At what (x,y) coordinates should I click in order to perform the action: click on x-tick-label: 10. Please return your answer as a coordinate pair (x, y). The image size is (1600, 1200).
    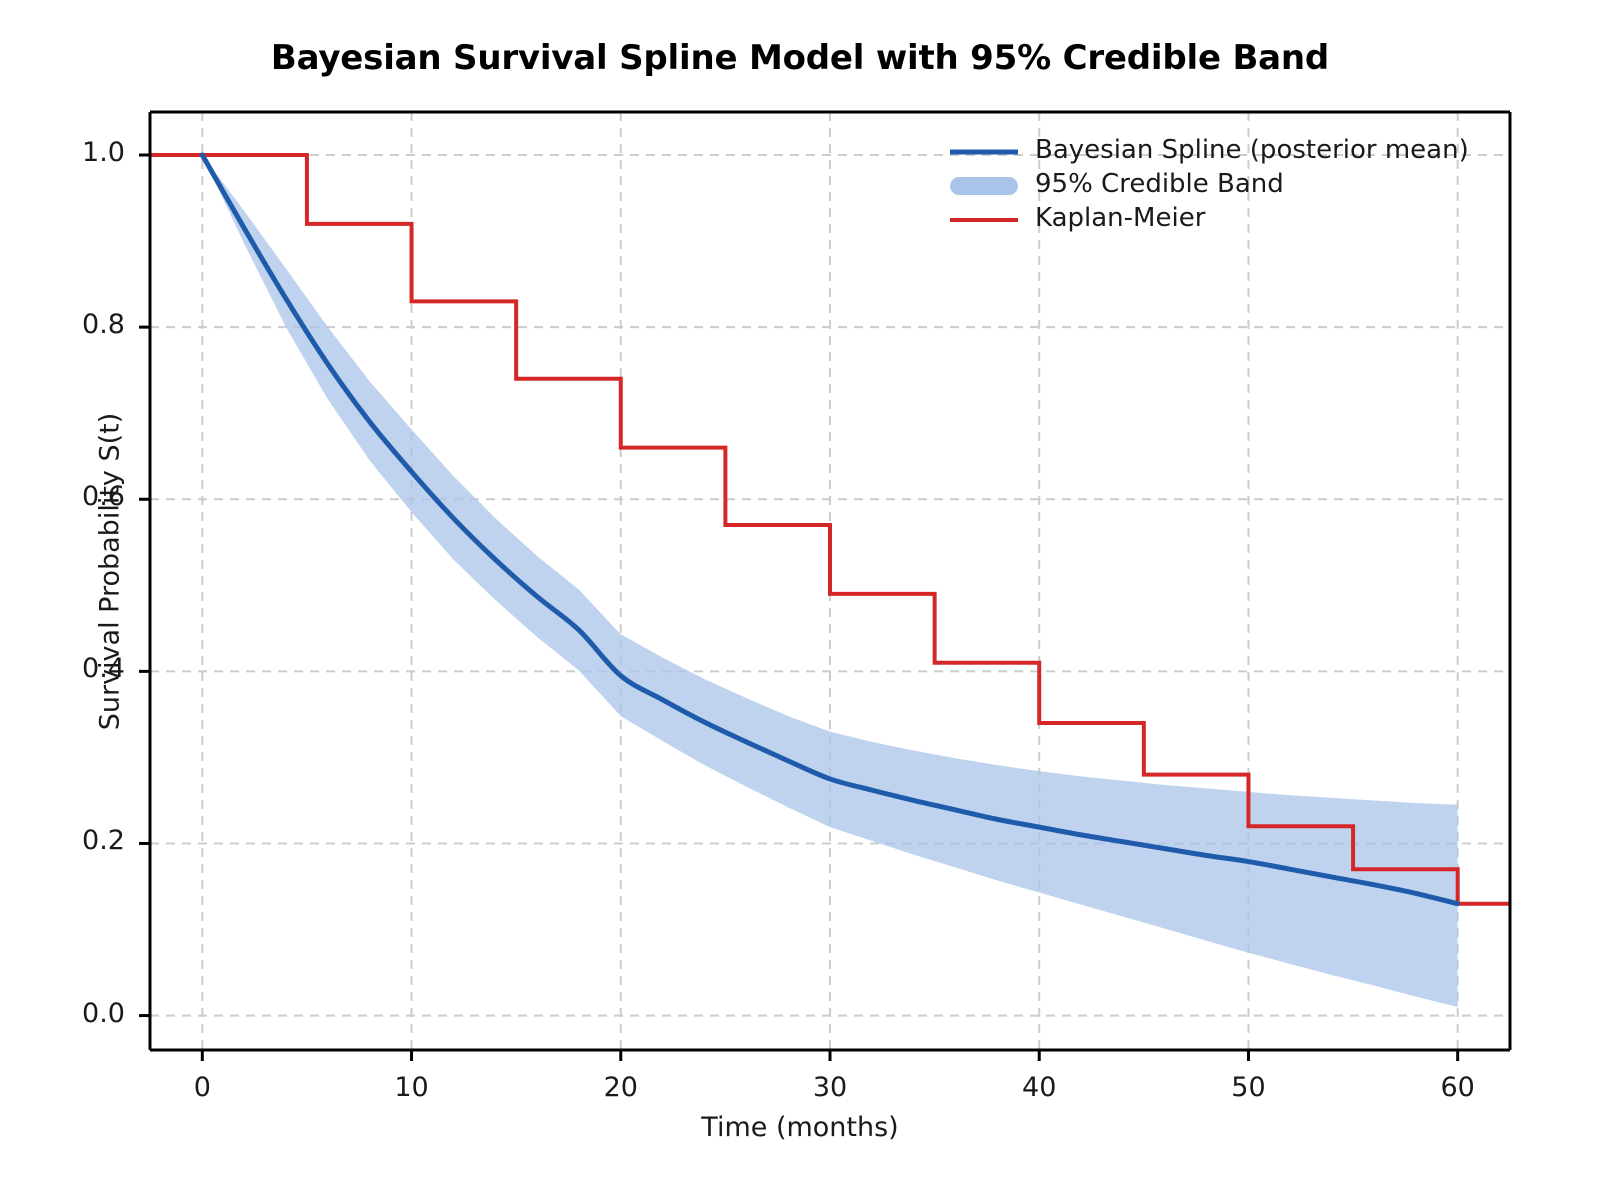
    Looking at the image, I should click on (411, 1087).